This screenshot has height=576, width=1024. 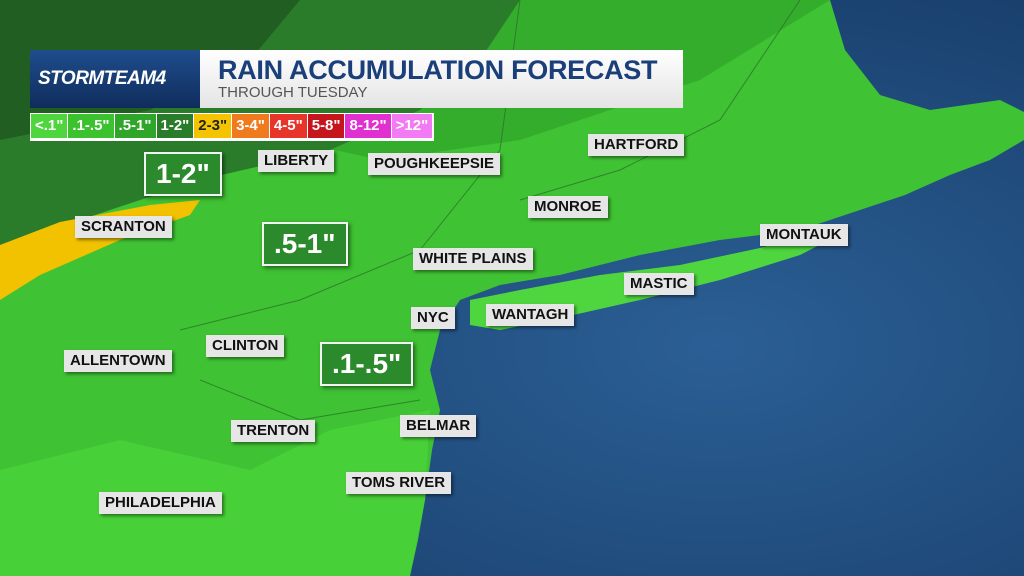 I want to click on city-label: MONROE, so click(x=568, y=207).